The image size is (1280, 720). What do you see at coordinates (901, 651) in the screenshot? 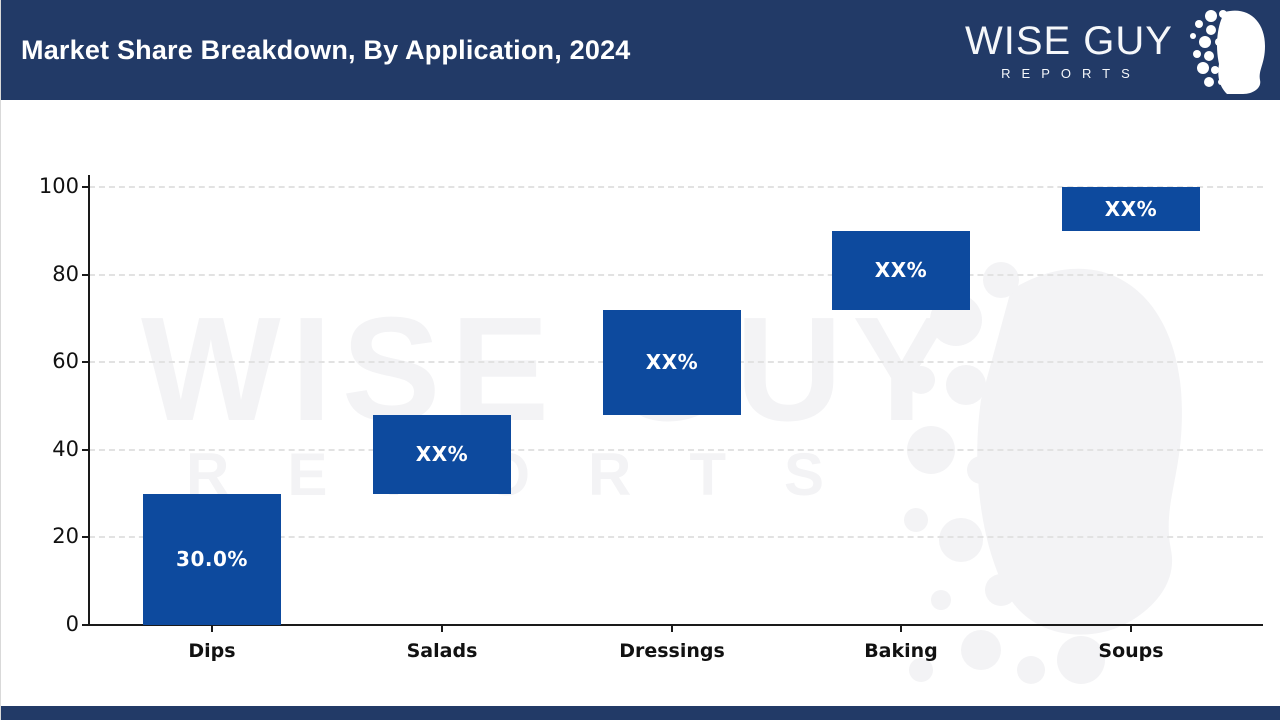
I see `x-tick-label: Baking` at bounding box center [901, 651].